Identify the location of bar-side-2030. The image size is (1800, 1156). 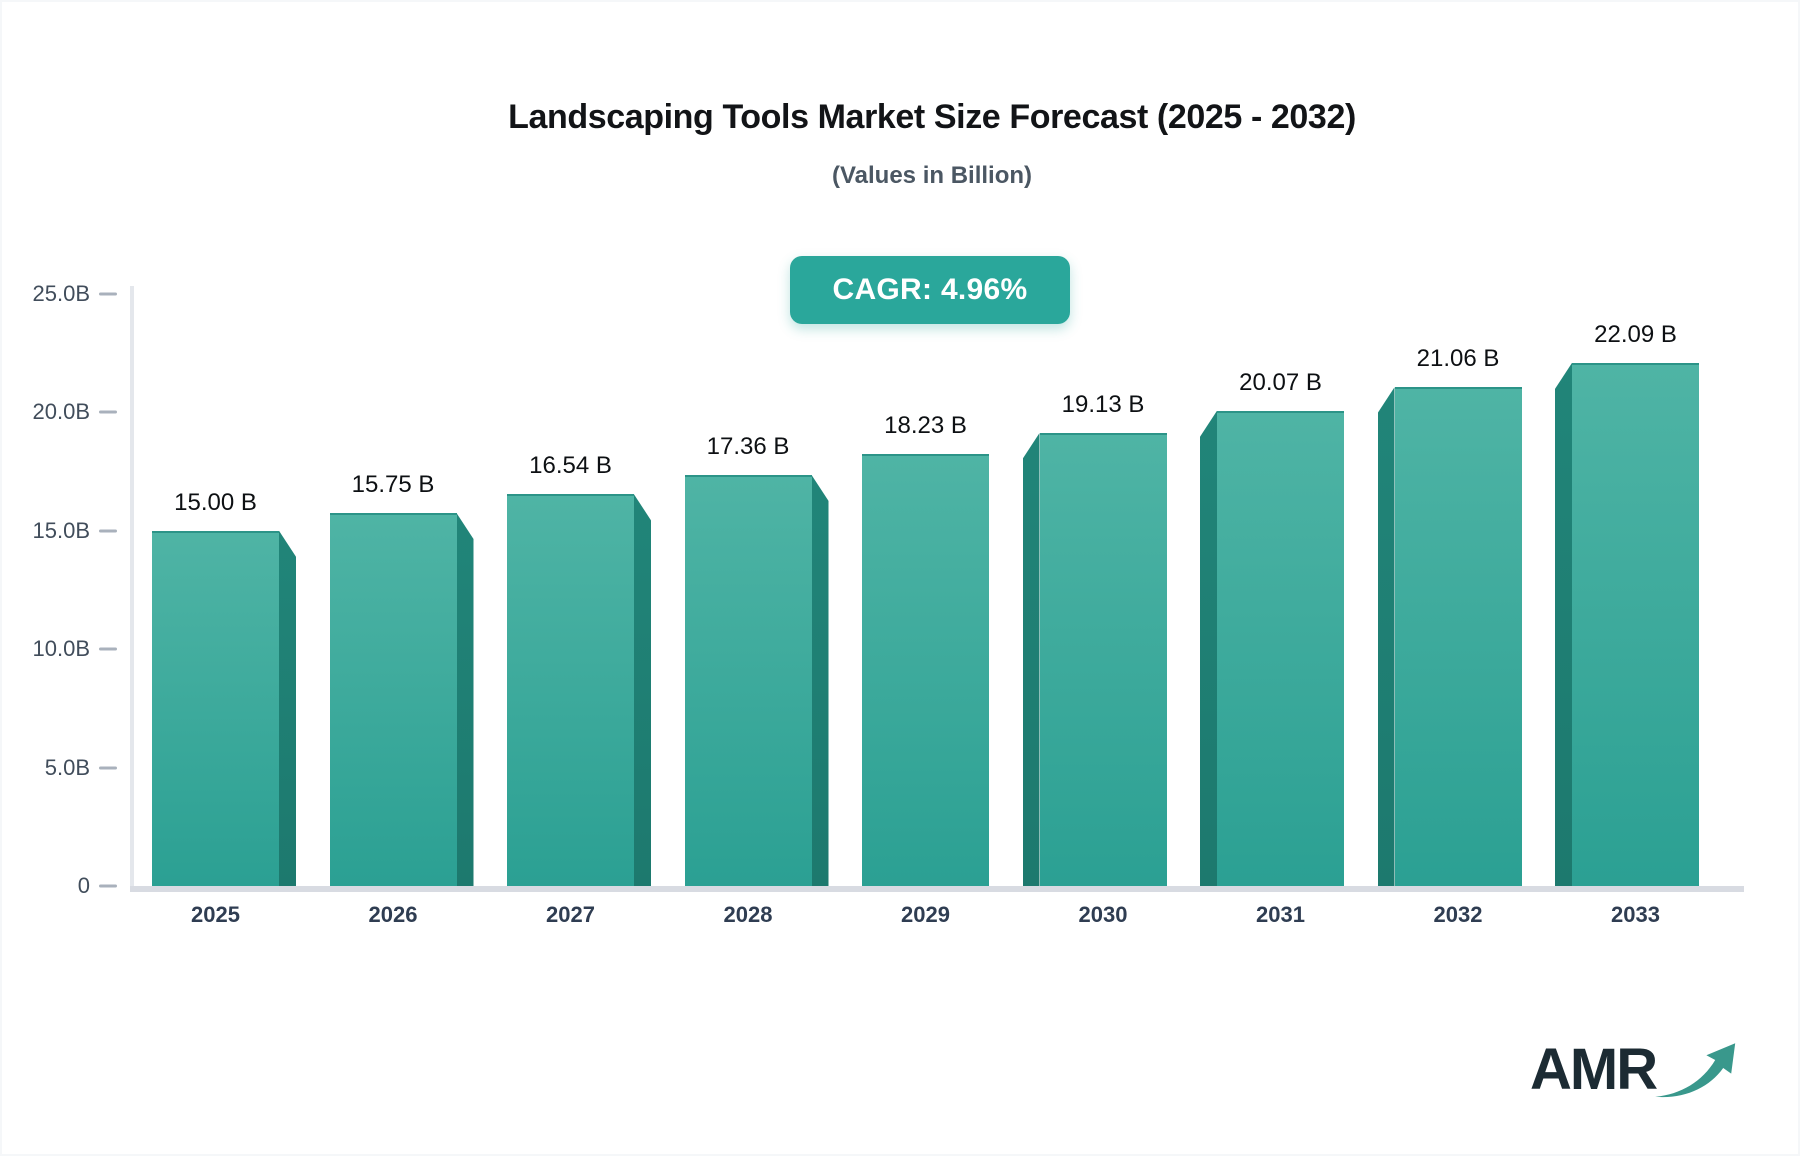
(1031, 659).